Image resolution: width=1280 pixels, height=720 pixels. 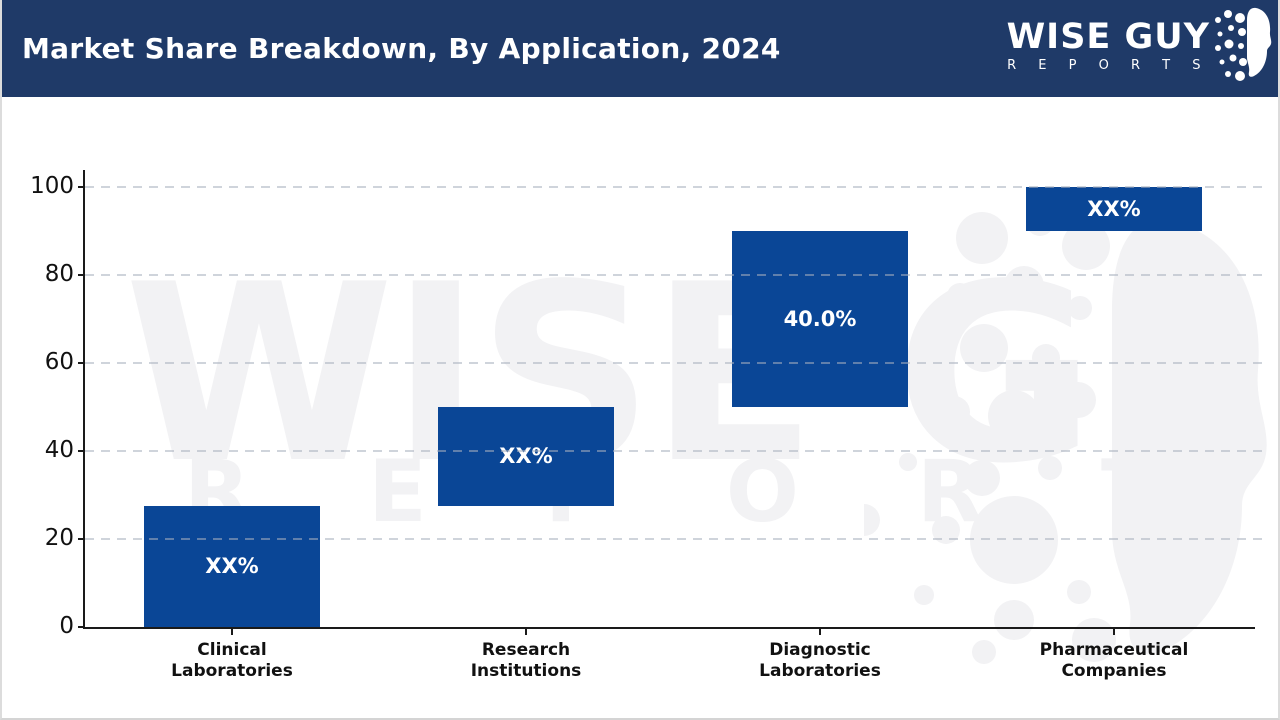 What do you see at coordinates (59, 273) in the screenshot?
I see `y-tick-label: 80` at bounding box center [59, 273].